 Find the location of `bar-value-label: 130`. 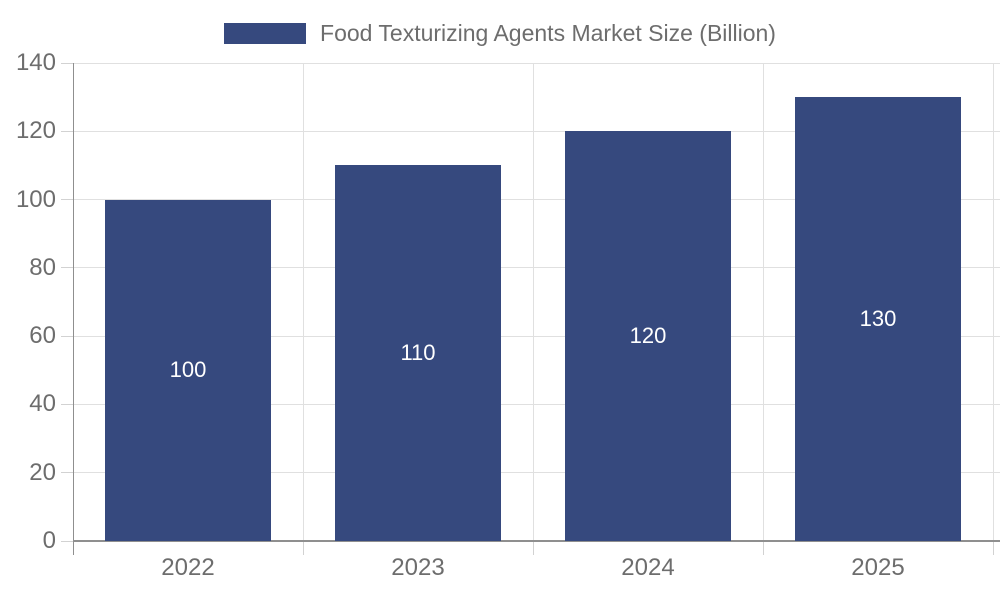

bar-value-label: 130 is located at coordinates (878, 319).